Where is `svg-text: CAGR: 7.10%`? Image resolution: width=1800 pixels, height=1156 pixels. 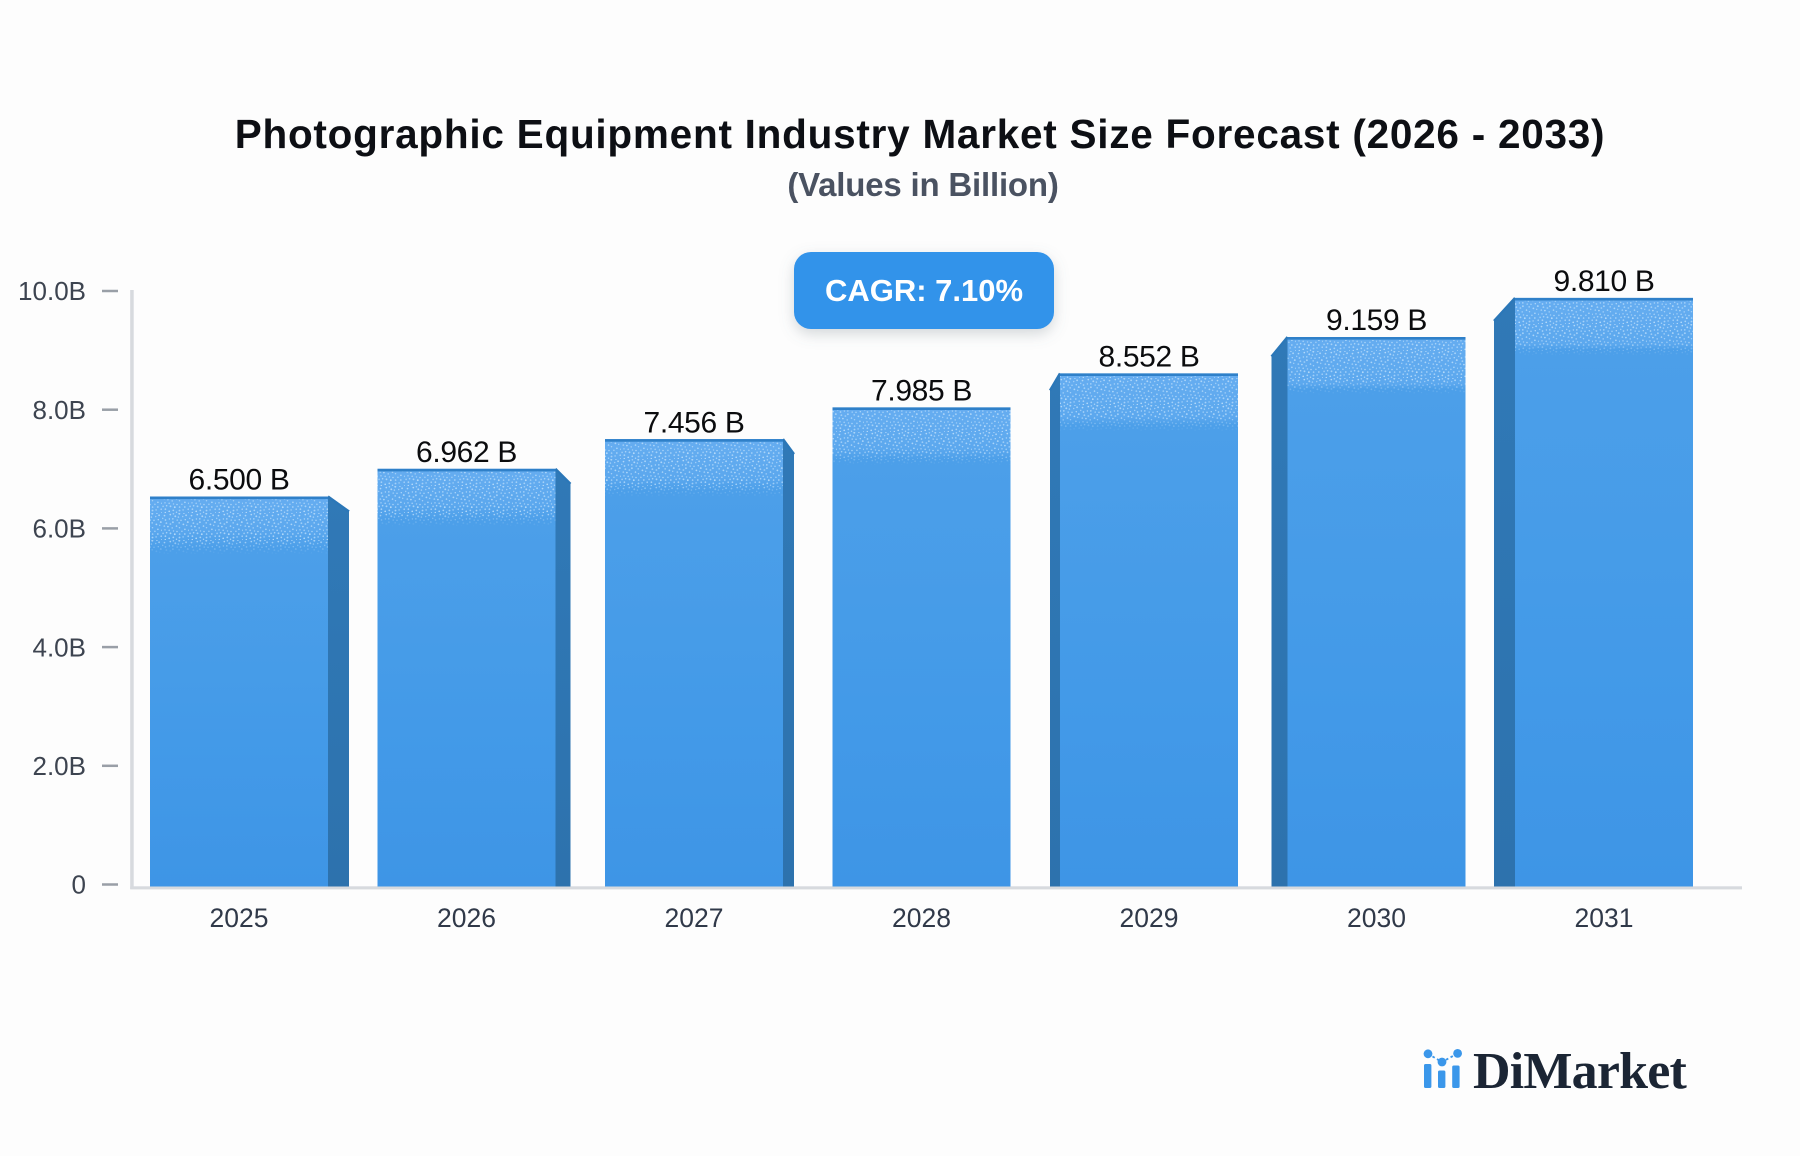
svg-text: CAGR: 7.10% is located at coordinates (924, 290).